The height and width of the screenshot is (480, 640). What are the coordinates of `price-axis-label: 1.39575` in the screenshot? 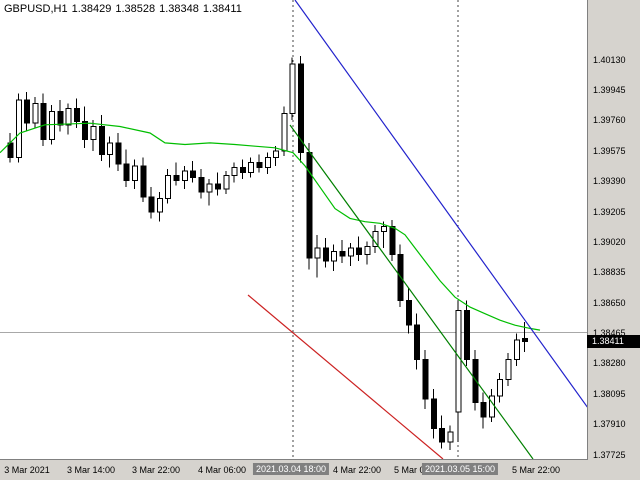 It's located at (609, 150).